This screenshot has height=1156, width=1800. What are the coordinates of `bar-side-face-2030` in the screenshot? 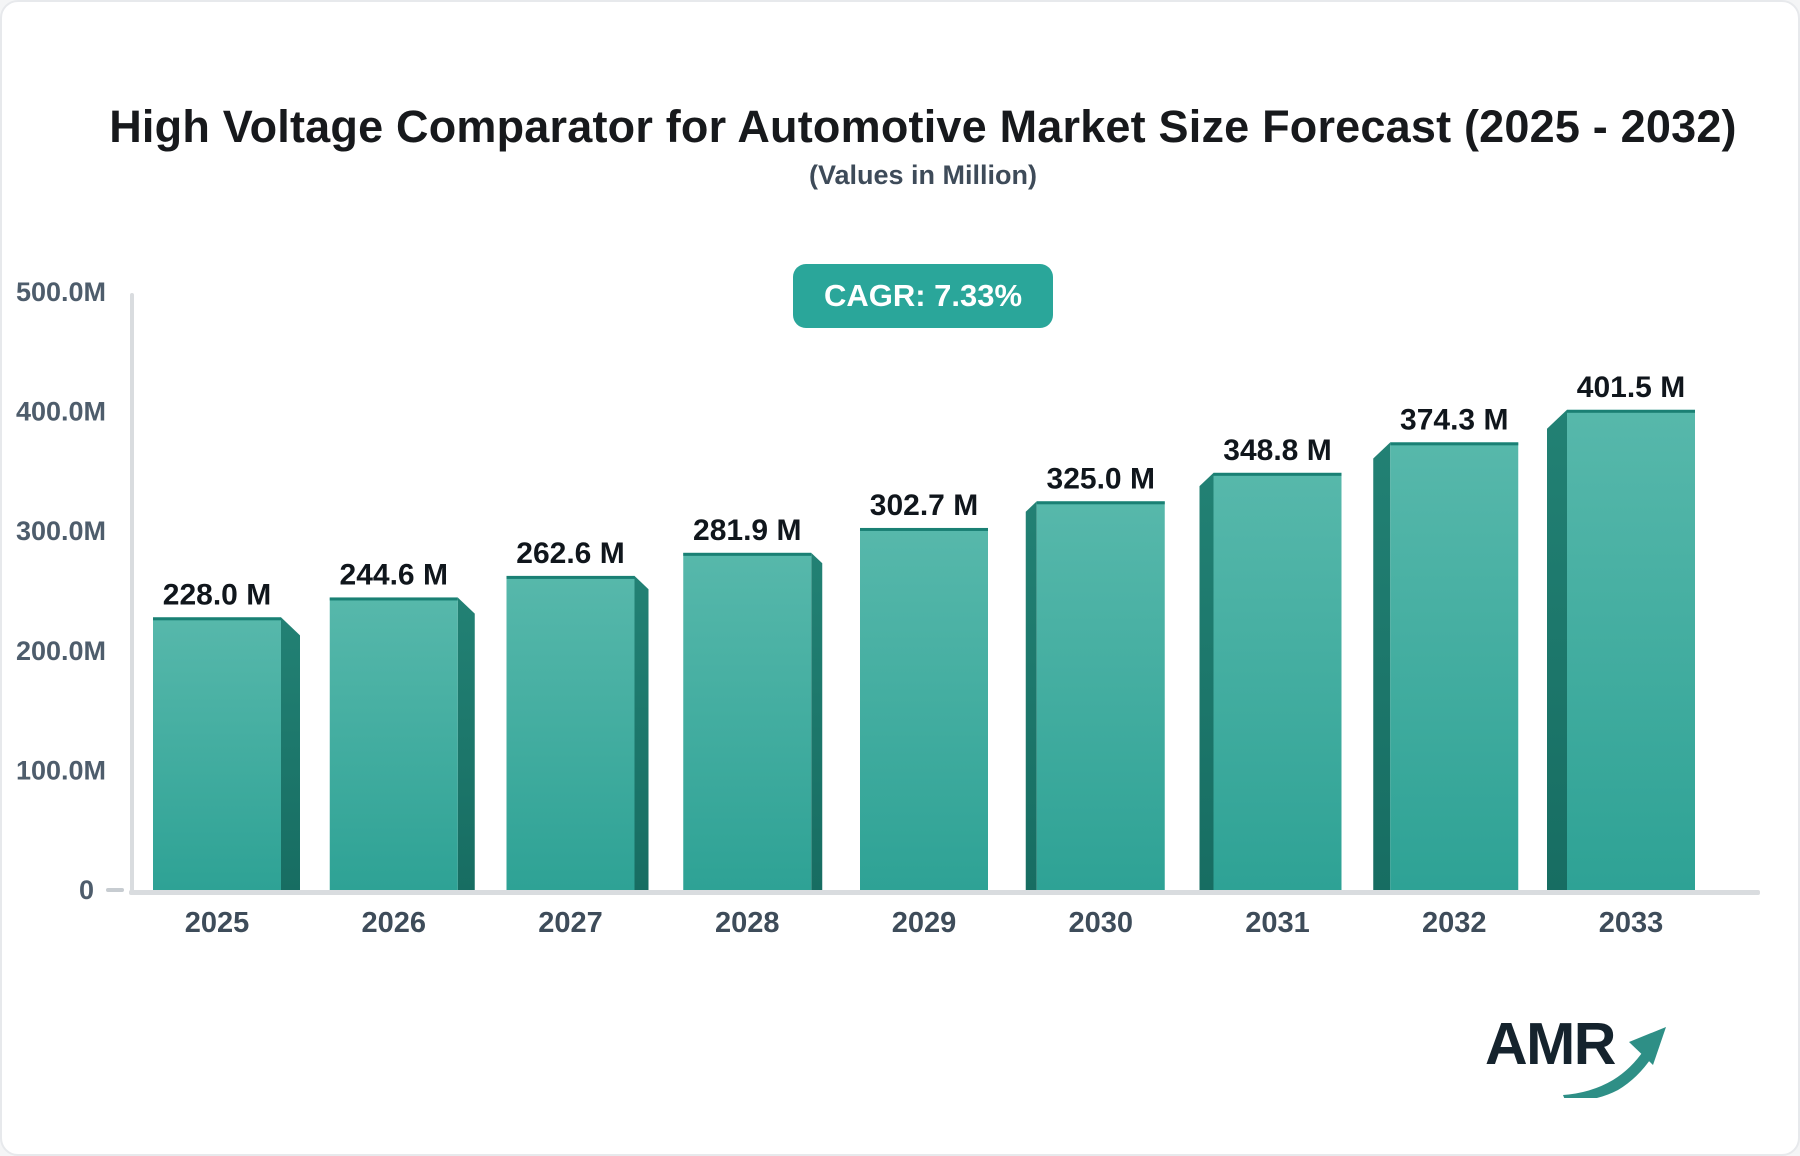 It's located at (1031, 695).